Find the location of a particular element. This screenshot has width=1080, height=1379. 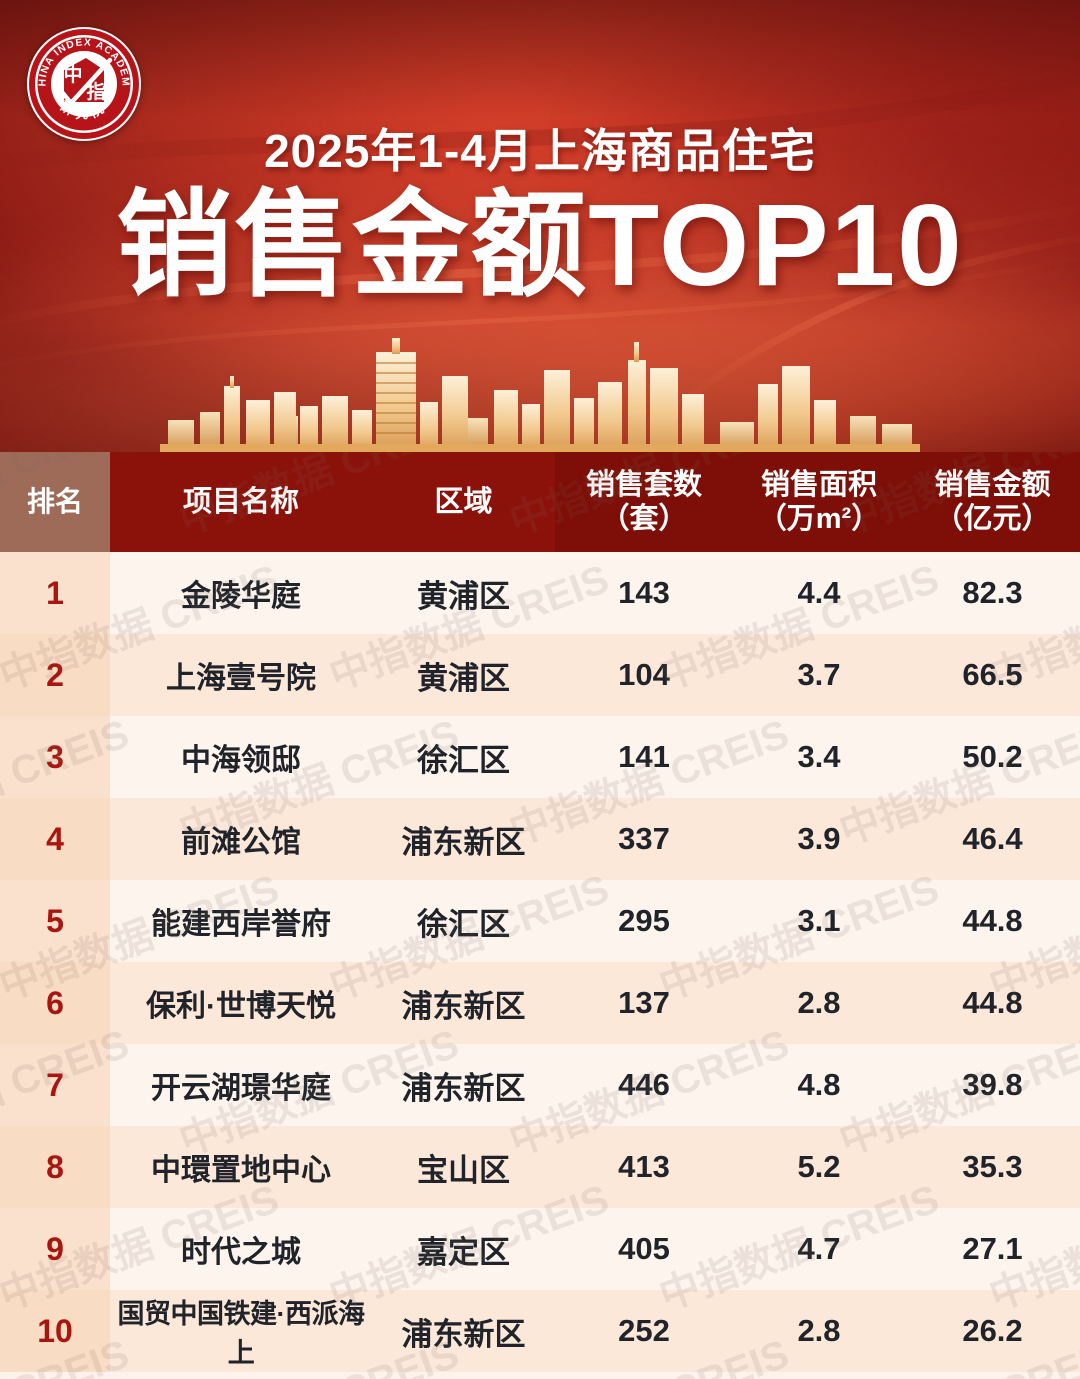

sales-amount-cell: 27.1 is located at coordinates (992, 1249).